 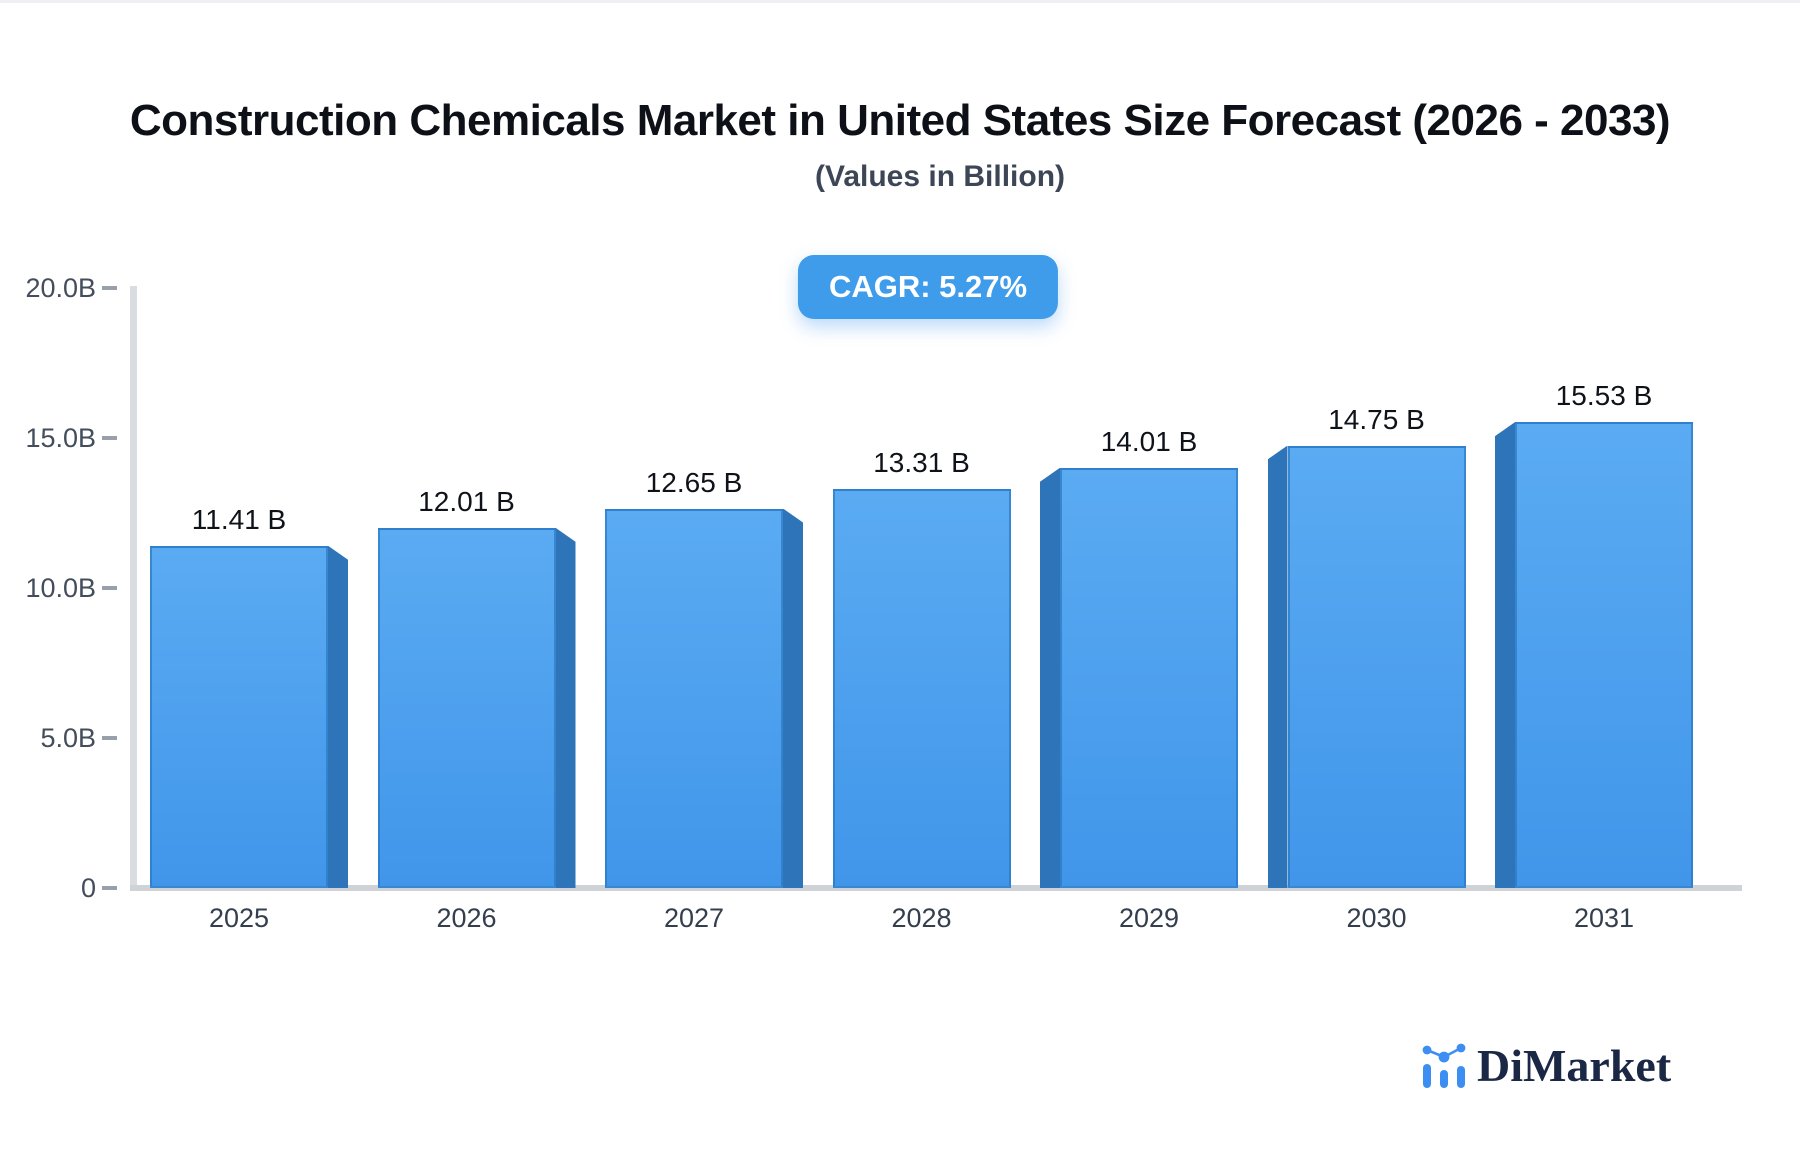 I want to click on dimarket-logo: DiMarket, so click(x=1546, y=1066).